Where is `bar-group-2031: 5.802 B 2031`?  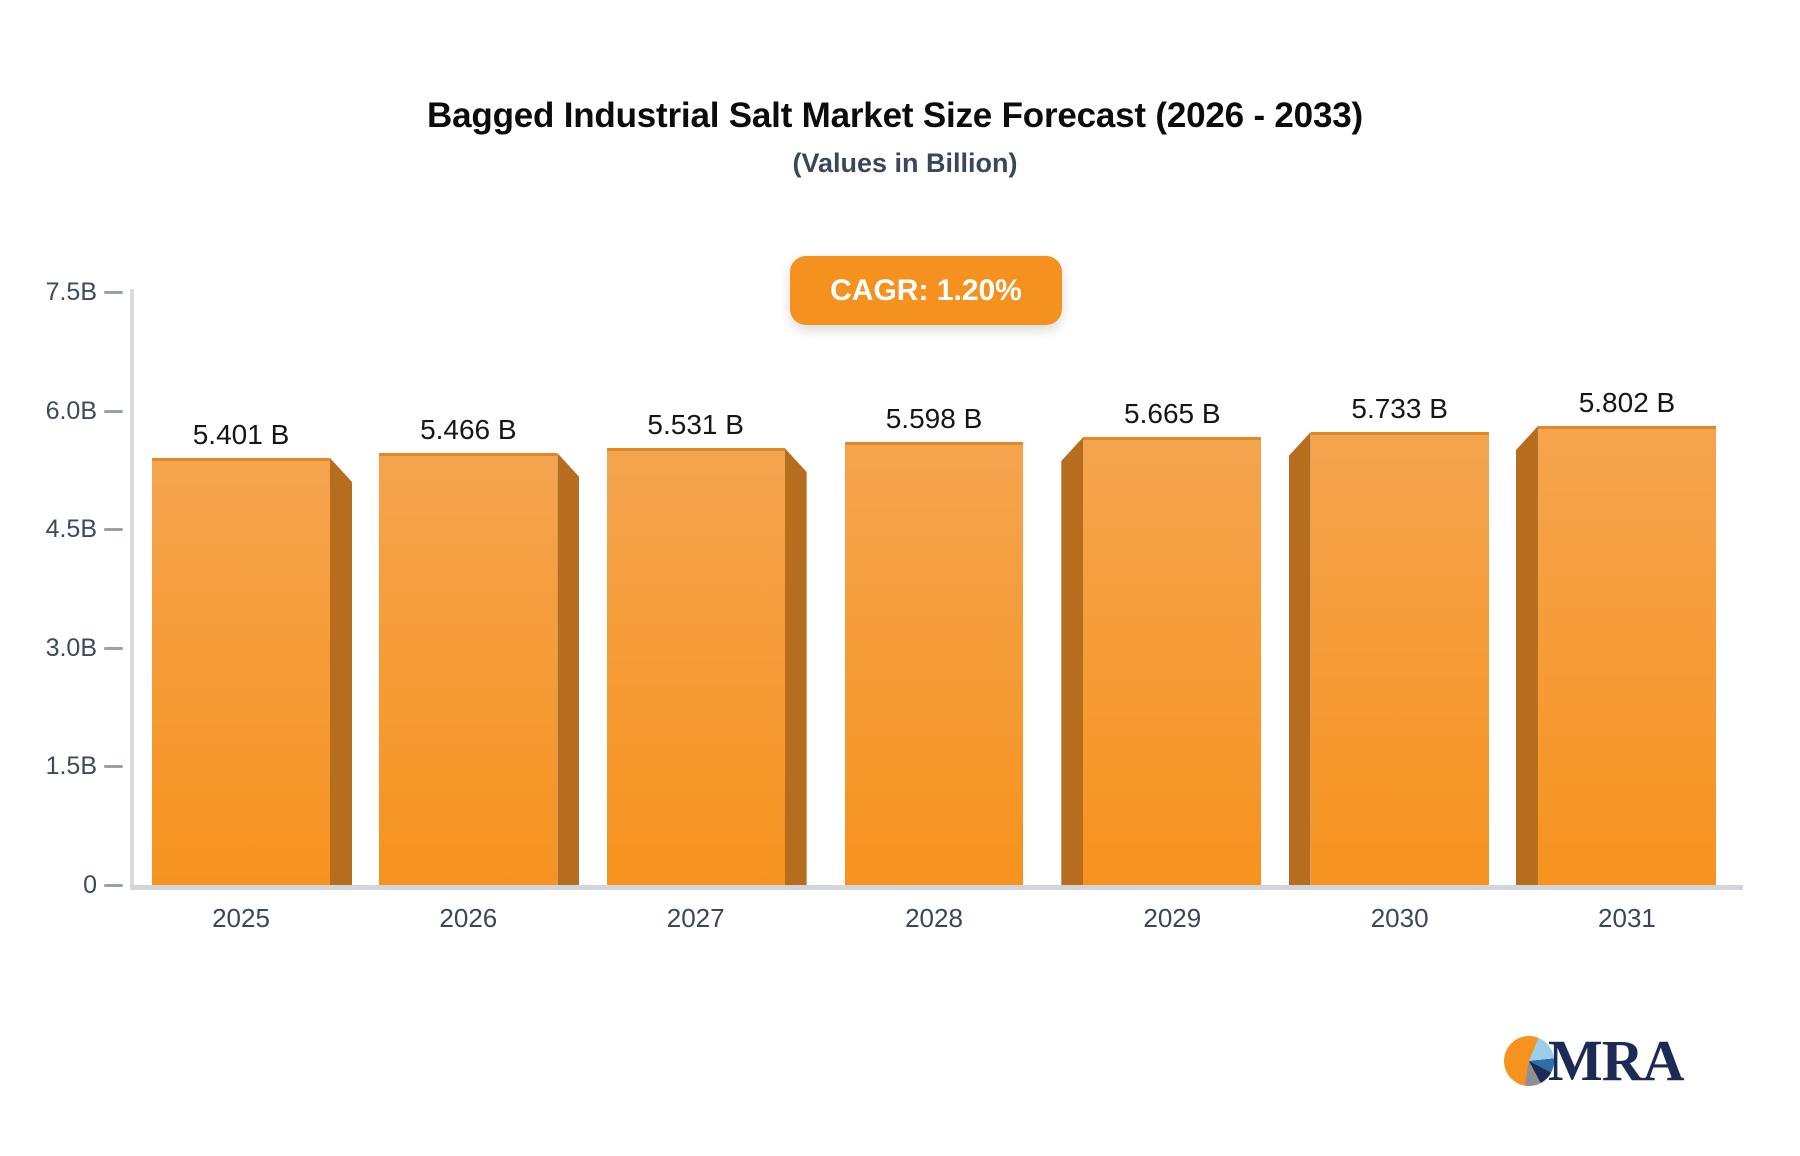
bar-group-2031: 5.802 B 2031 is located at coordinates (1615, 660).